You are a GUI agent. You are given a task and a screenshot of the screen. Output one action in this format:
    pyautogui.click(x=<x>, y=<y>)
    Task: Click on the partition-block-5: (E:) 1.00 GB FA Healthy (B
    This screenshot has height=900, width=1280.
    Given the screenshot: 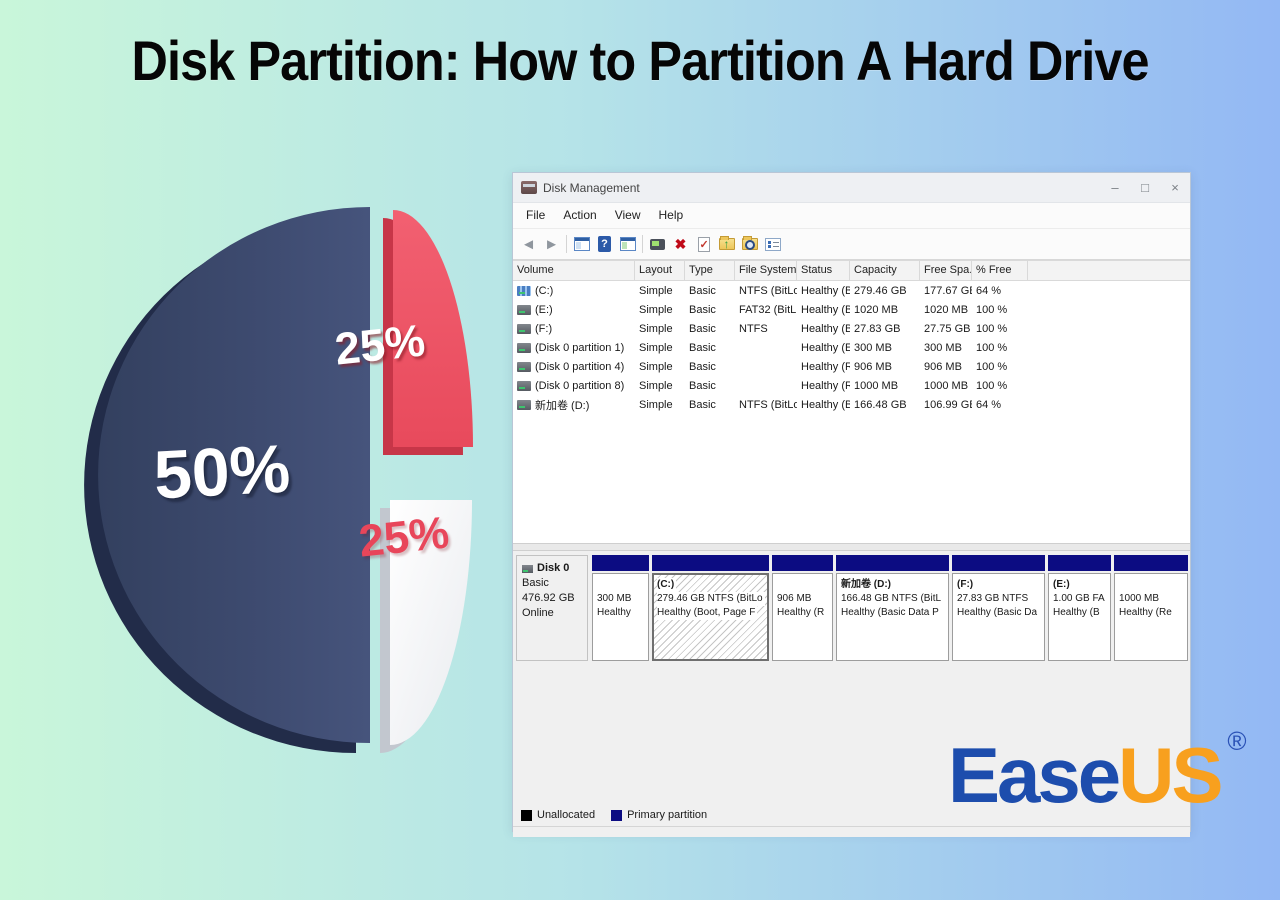 What is the action you would take?
    pyautogui.click(x=1079, y=608)
    